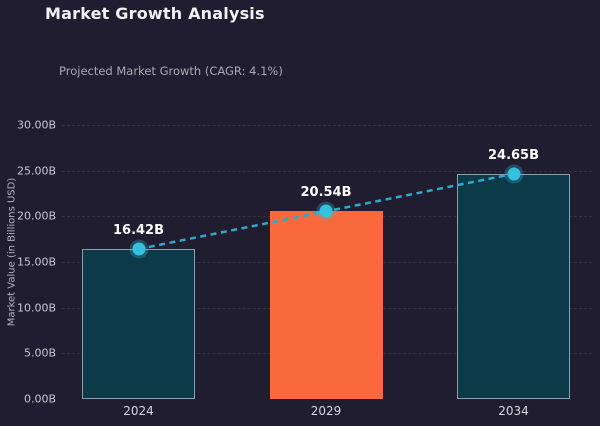  What do you see at coordinates (326, 193) in the screenshot?
I see `value-label: 20.54B` at bounding box center [326, 193].